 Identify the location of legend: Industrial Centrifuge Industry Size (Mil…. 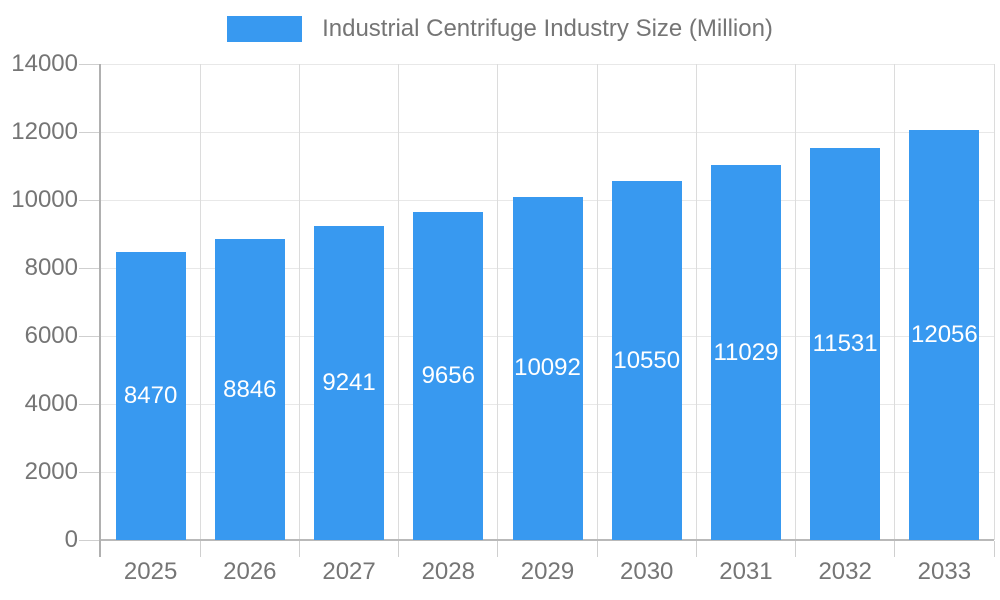
(500, 29).